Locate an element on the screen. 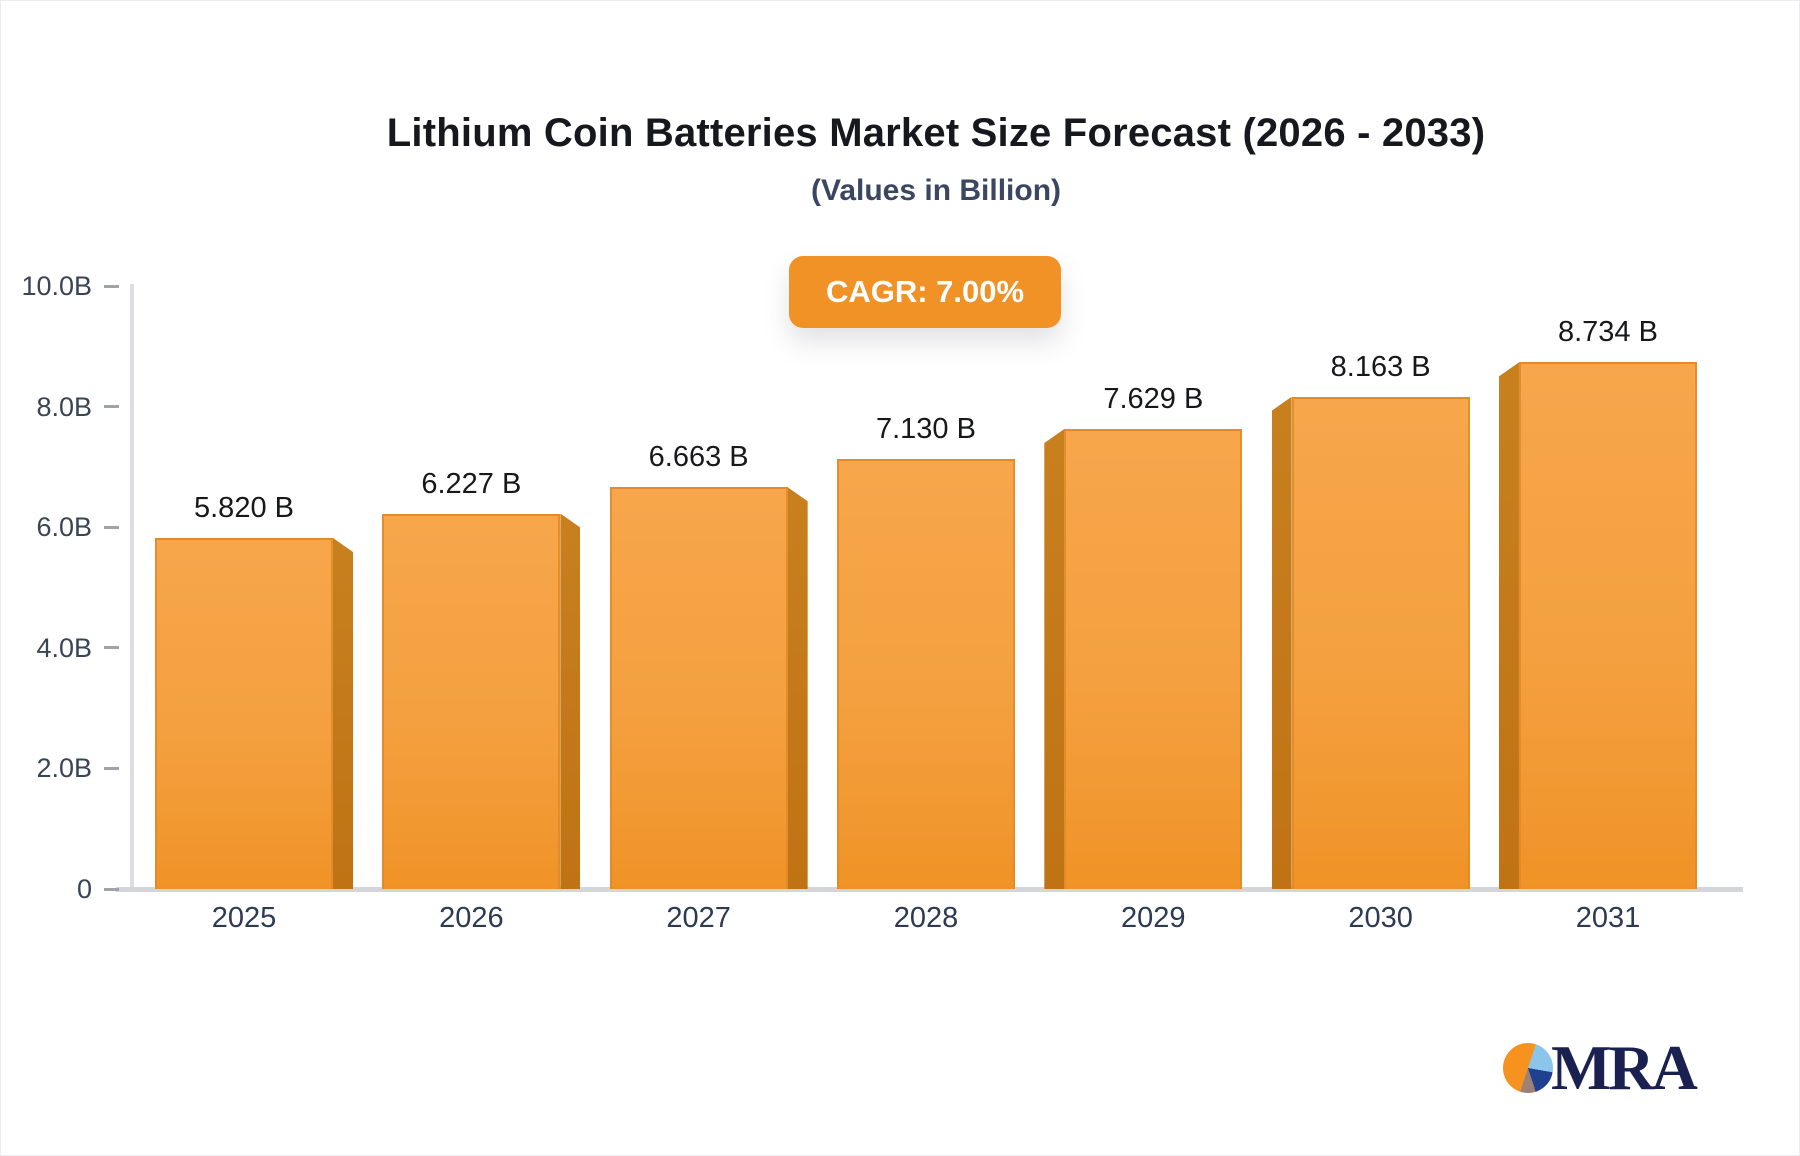 The width and height of the screenshot is (1800, 1156). x-axis-label-2031: 2031 is located at coordinates (1608, 918).